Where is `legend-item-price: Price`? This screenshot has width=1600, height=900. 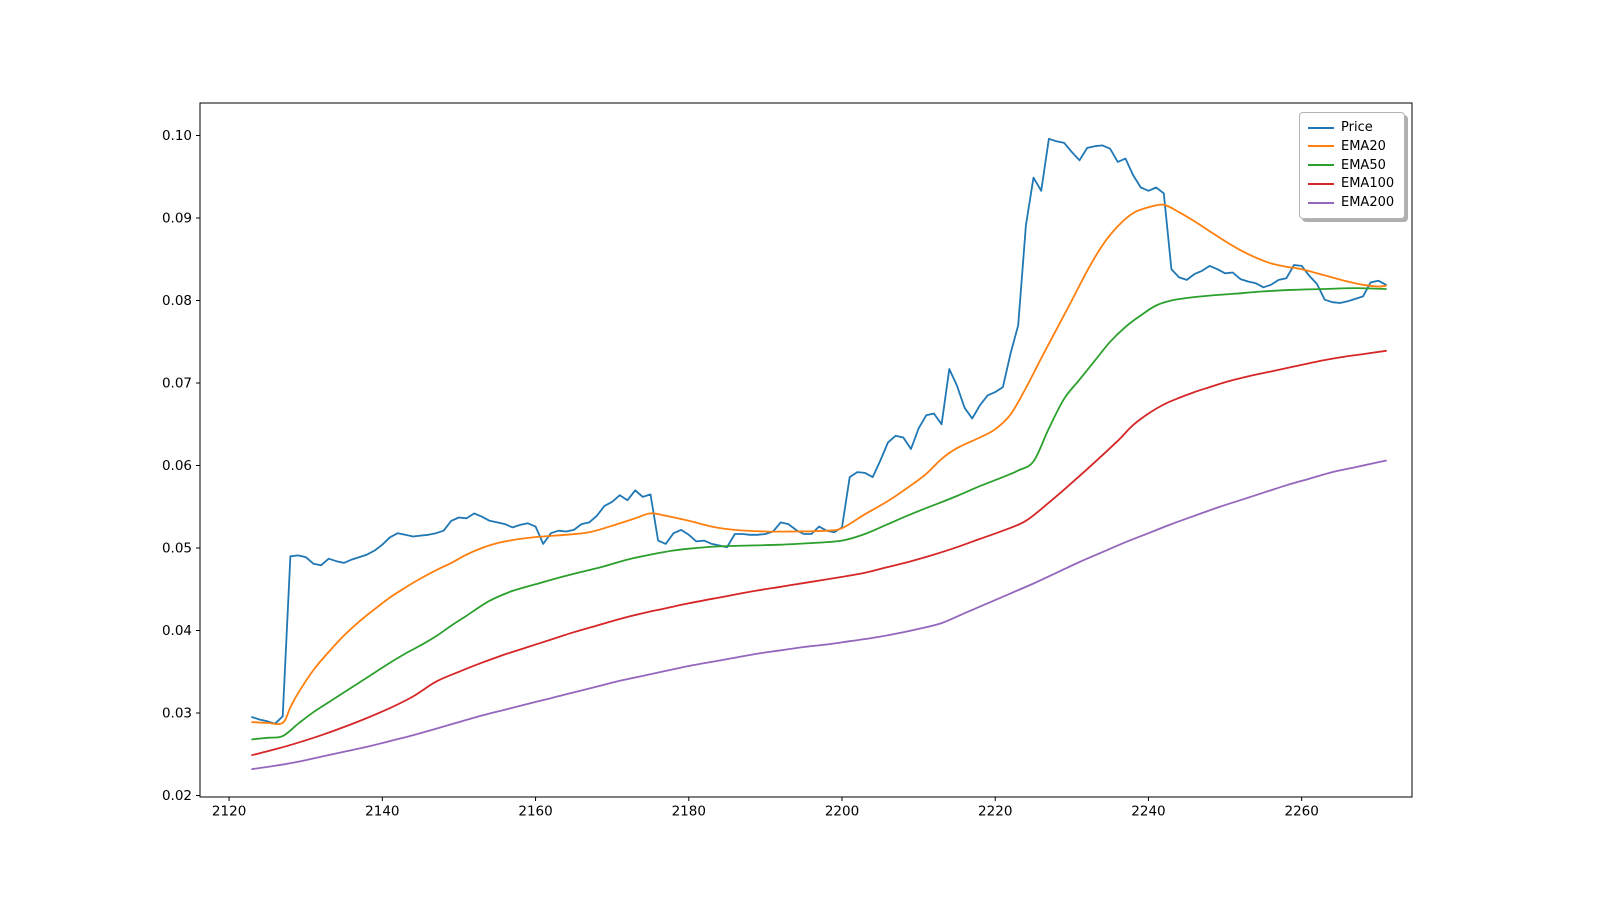
legend-item-price: Price is located at coordinates (1352, 127).